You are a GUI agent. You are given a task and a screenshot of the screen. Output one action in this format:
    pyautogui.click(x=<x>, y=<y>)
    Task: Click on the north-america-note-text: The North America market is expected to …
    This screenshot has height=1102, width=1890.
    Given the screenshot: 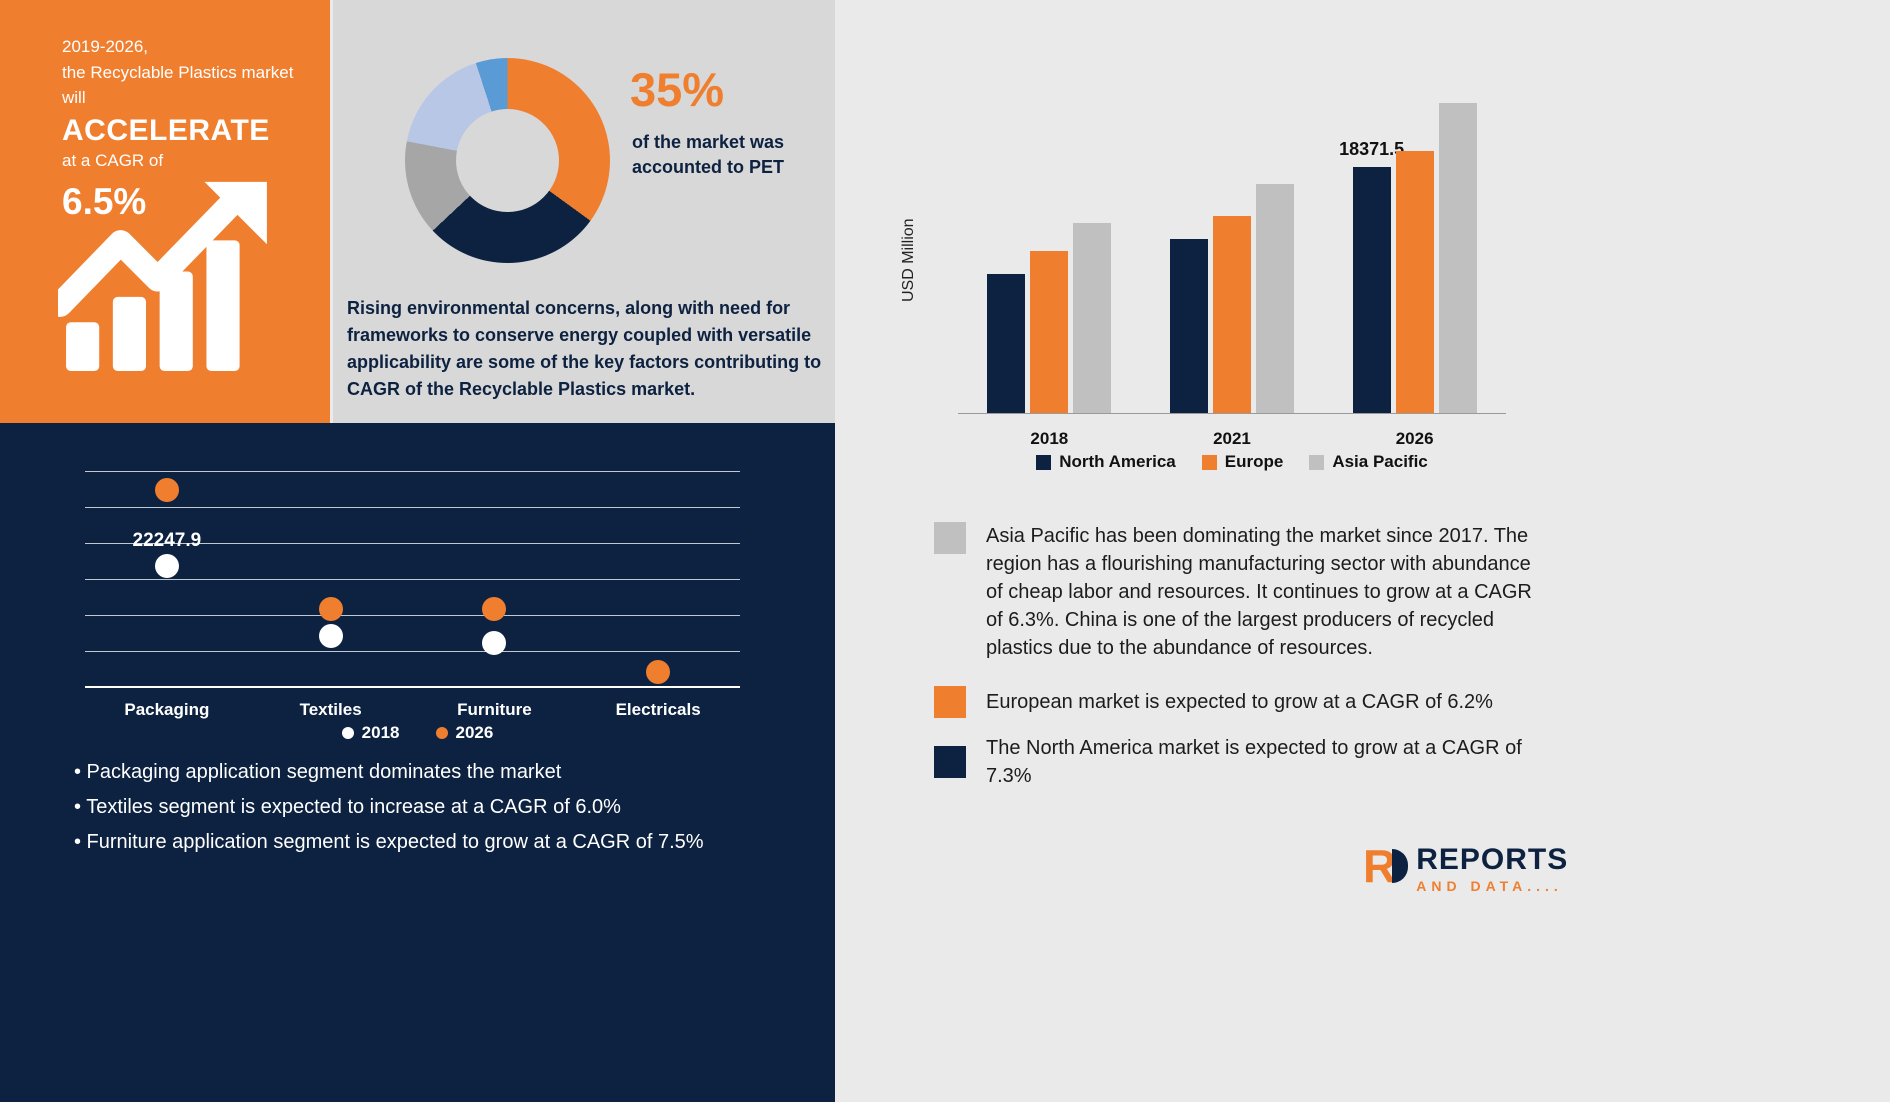 What is the action you would take?
    pyautogui.click(x=1254, y=762)
    